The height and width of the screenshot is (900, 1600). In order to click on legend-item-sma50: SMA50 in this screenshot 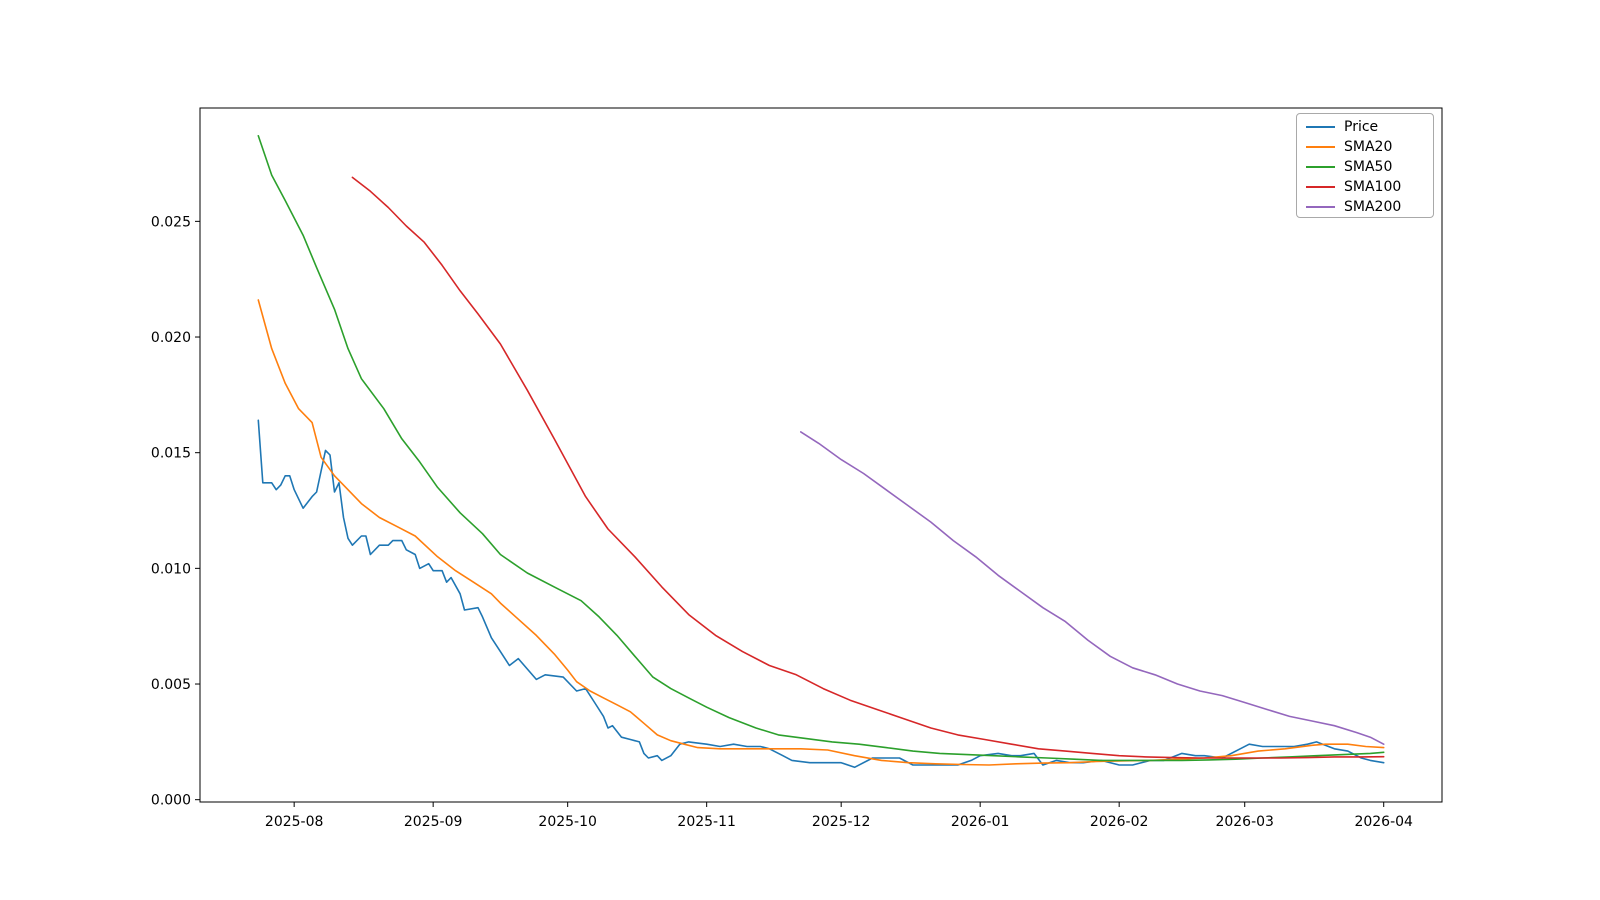, I will do `click(1369, 167)`.